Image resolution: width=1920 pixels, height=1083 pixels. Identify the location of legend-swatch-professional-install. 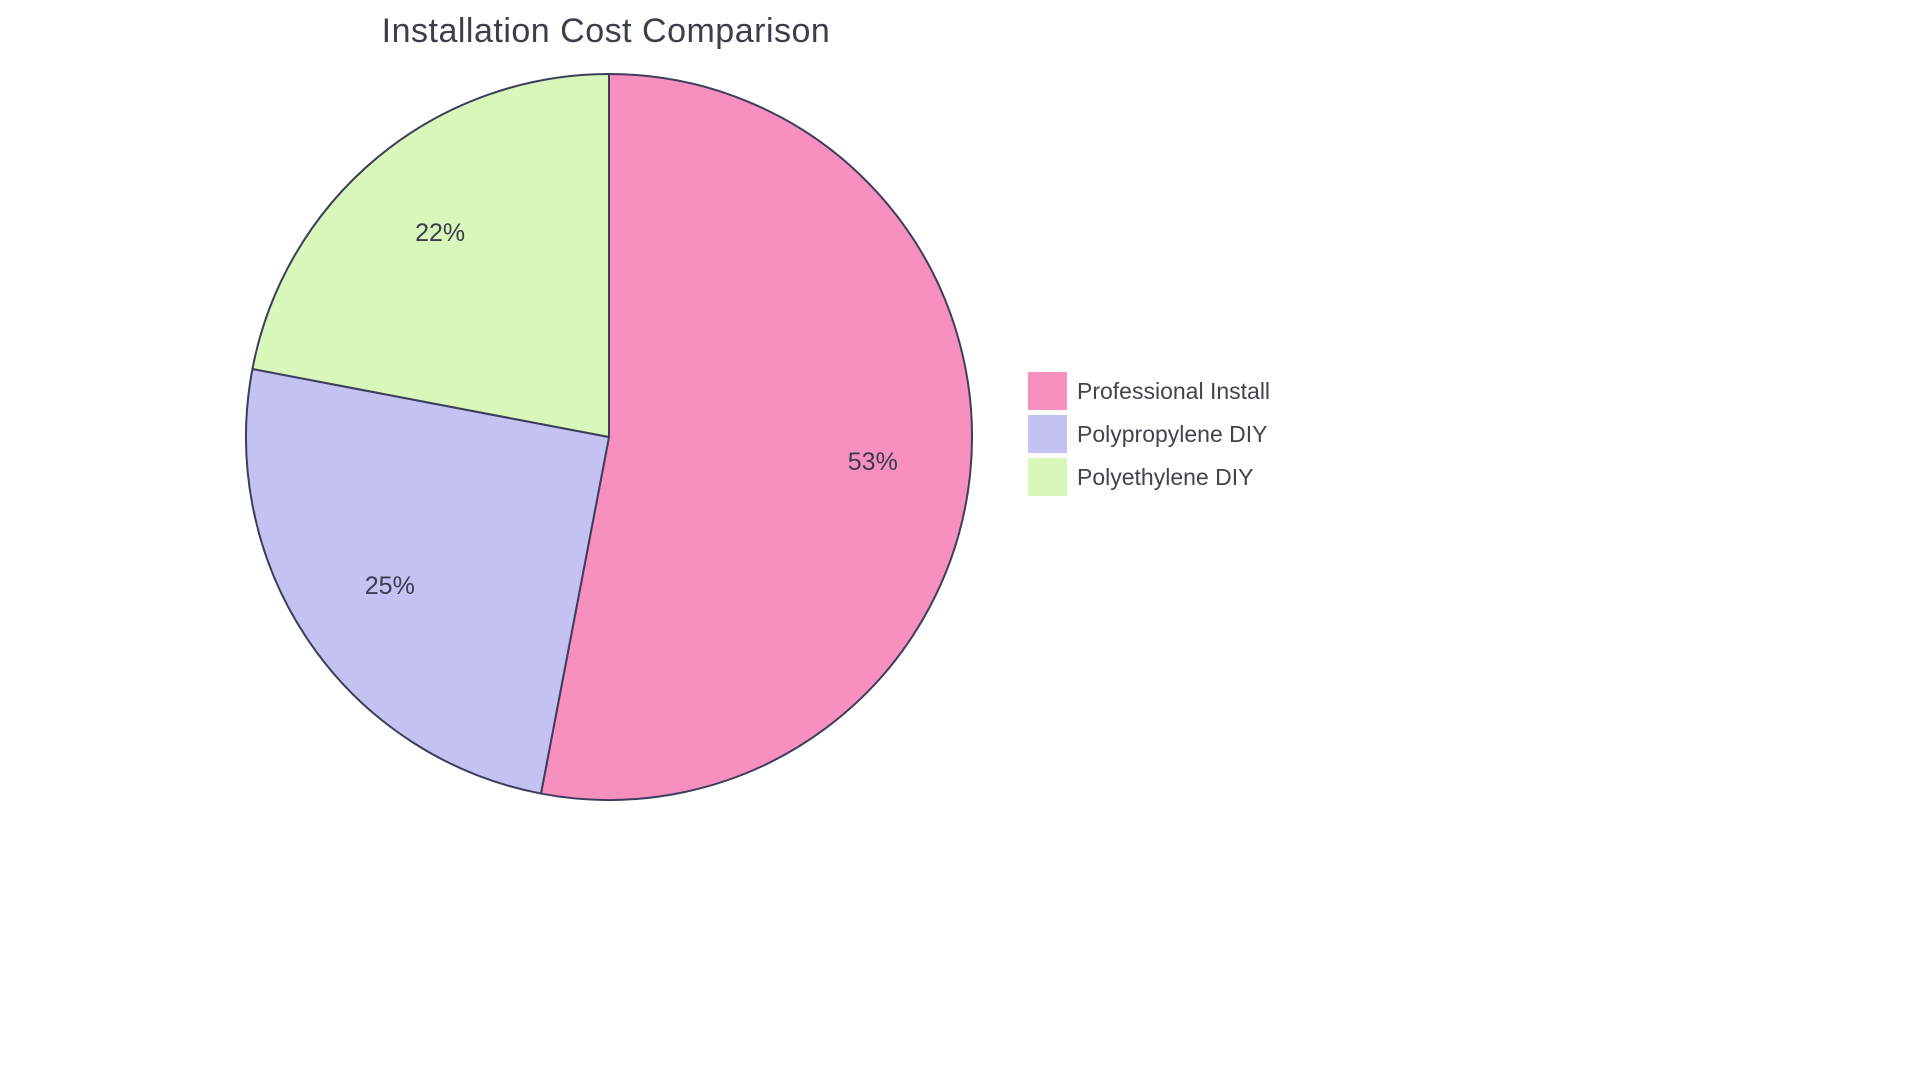
(1047, 391).